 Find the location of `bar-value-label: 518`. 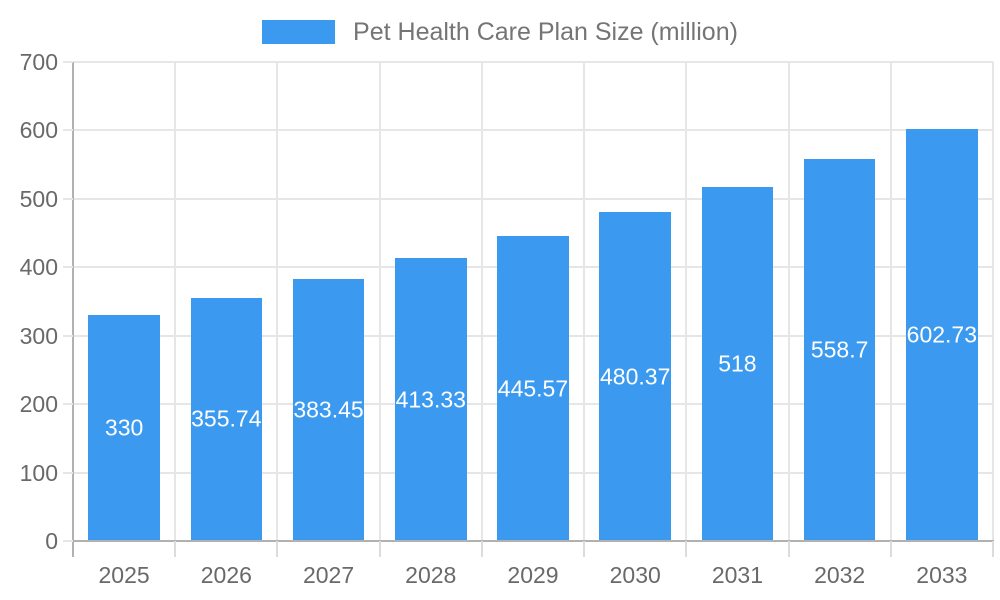

bar-value-label: 518 is located at coordinates (737, 363).